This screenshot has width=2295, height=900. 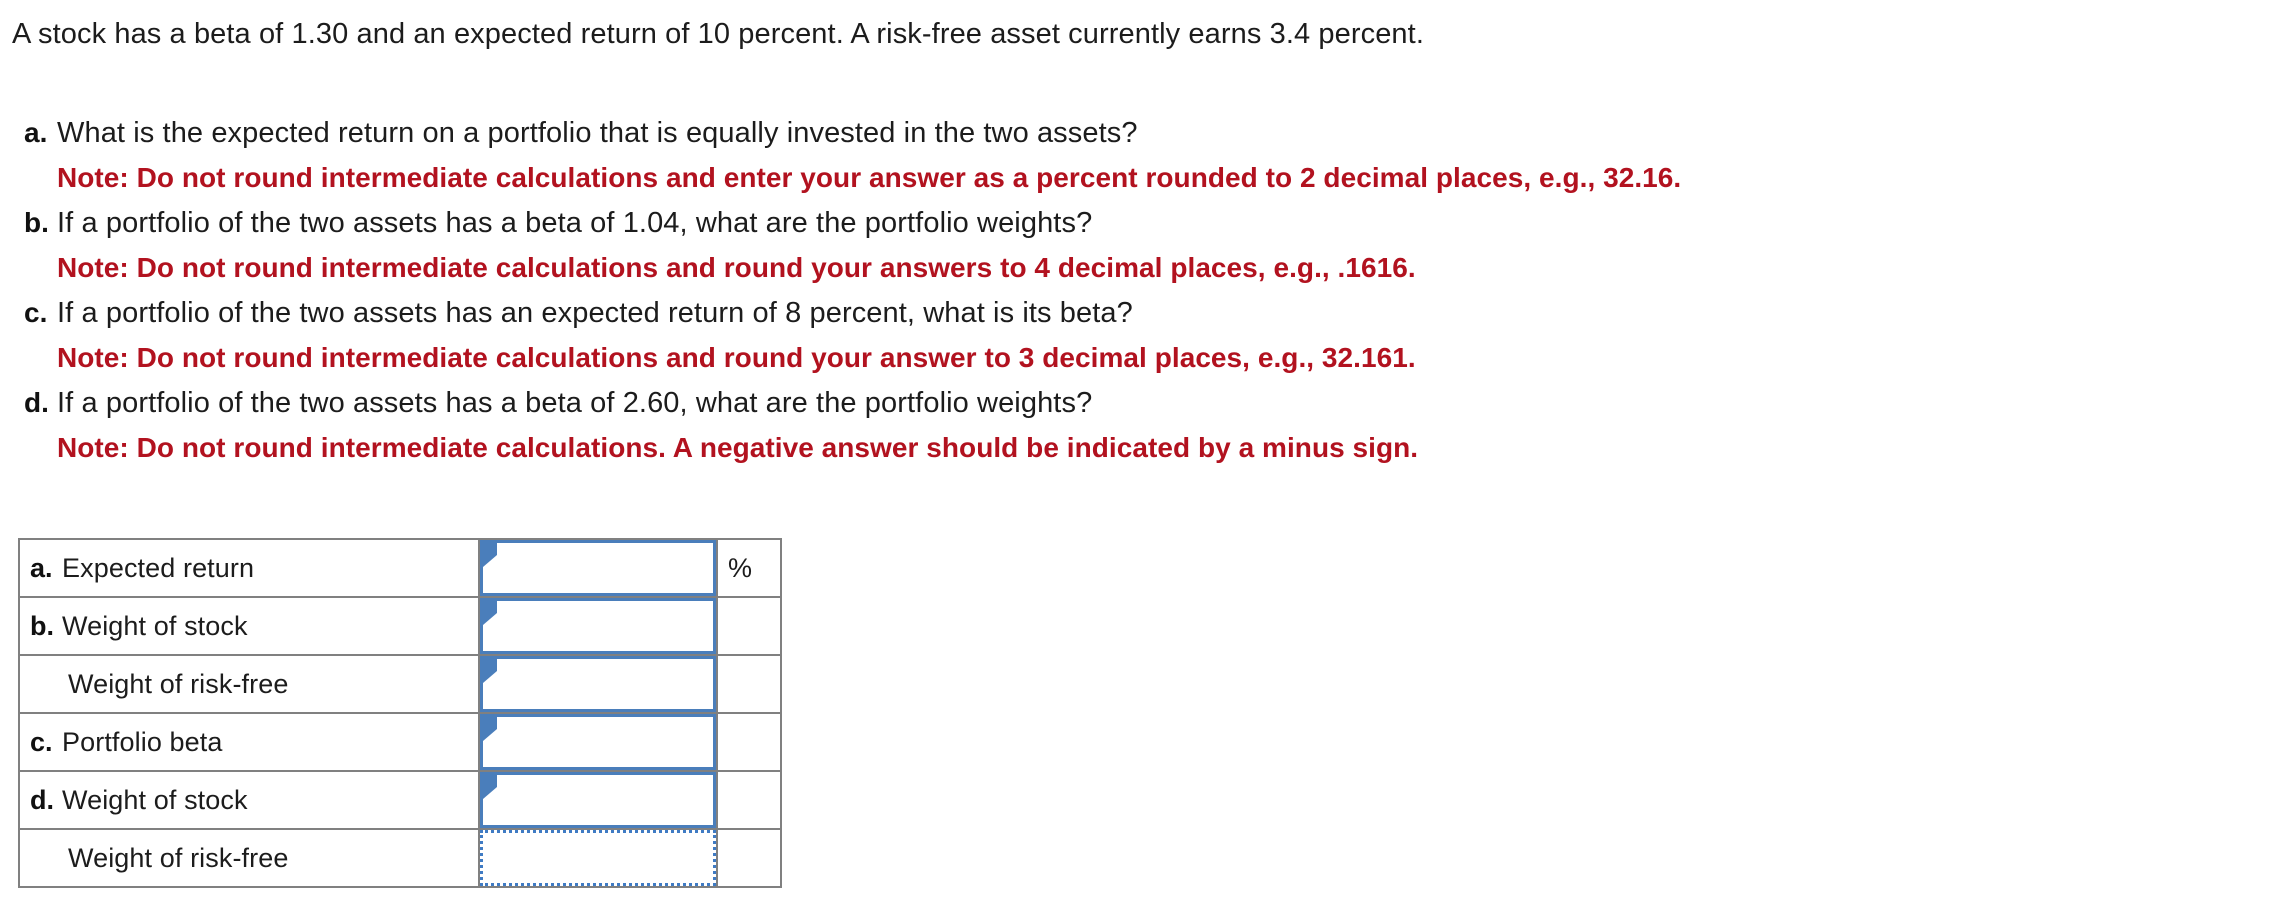 I want to click on table-row: d. Weight of stock, so click(x=400, y=800).